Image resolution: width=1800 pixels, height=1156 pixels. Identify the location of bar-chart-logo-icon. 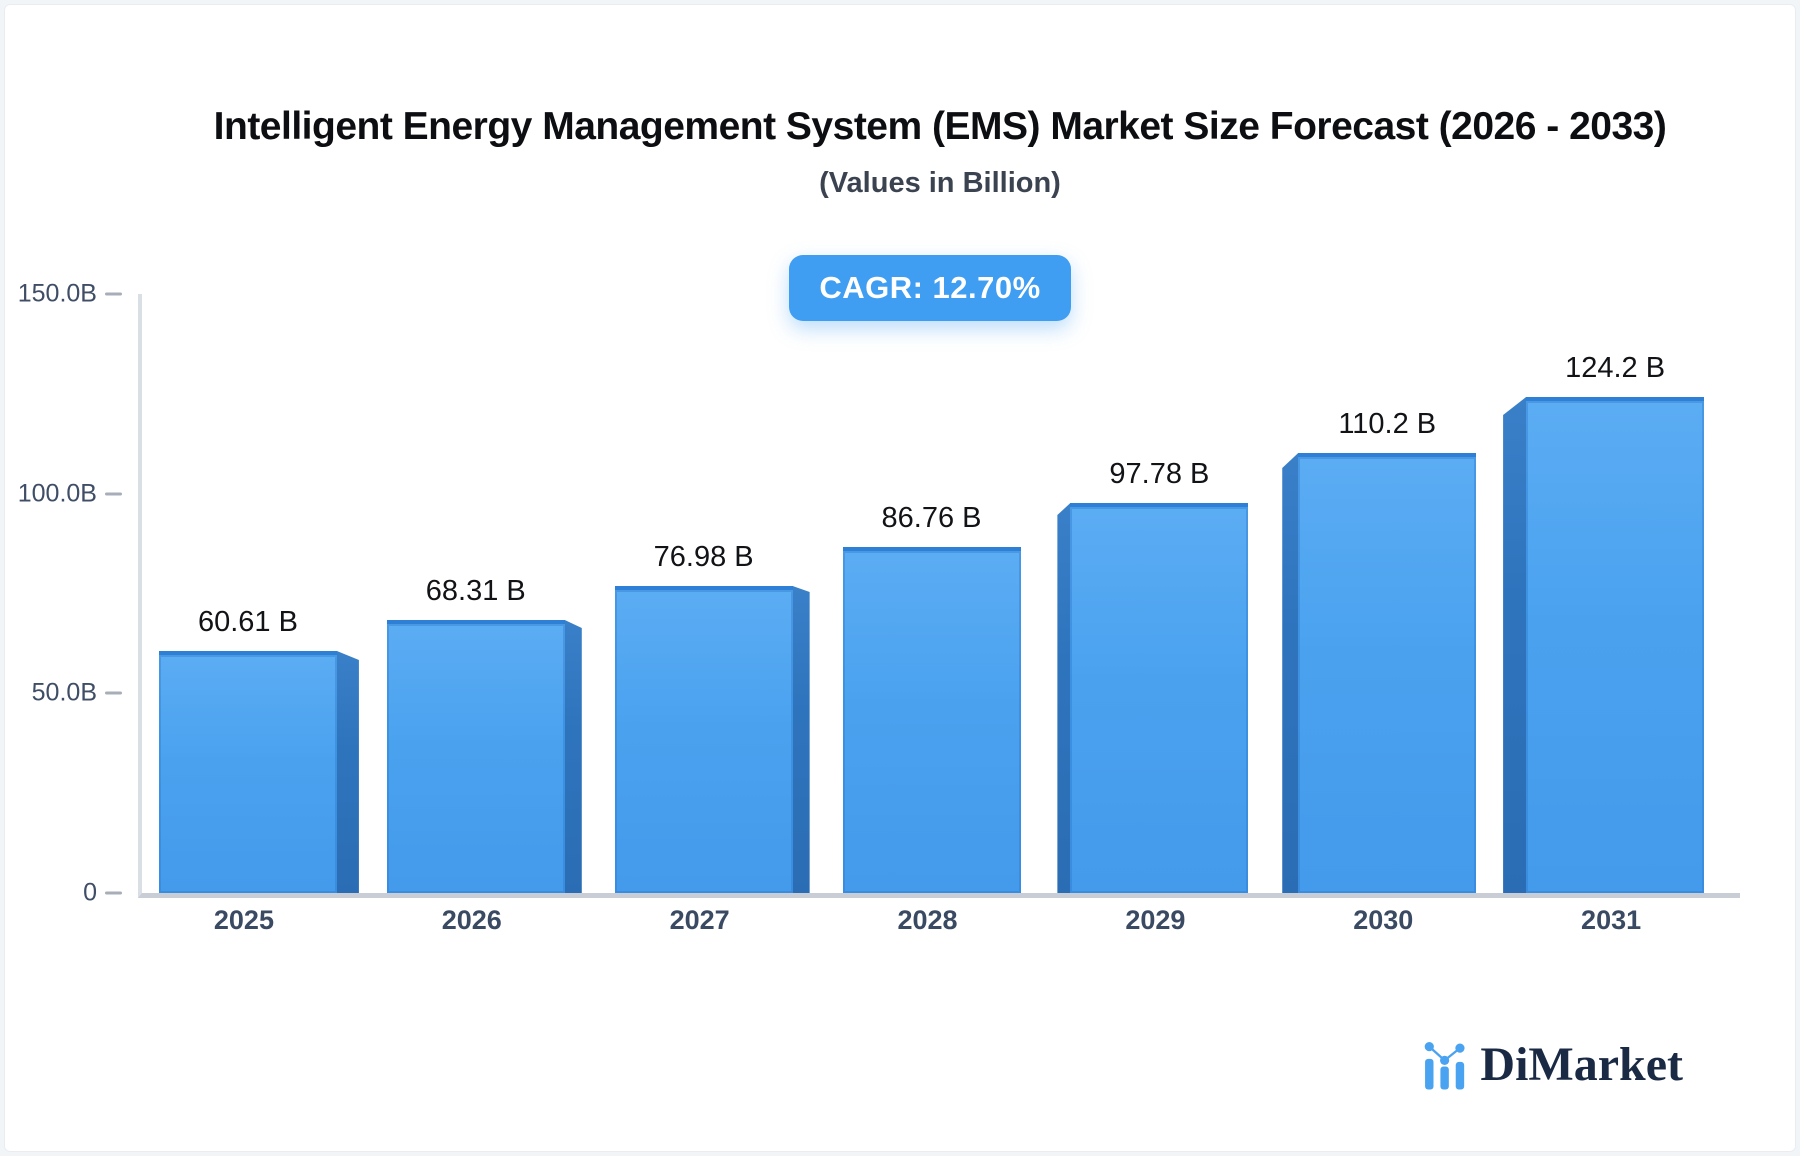
(1445, 1066).